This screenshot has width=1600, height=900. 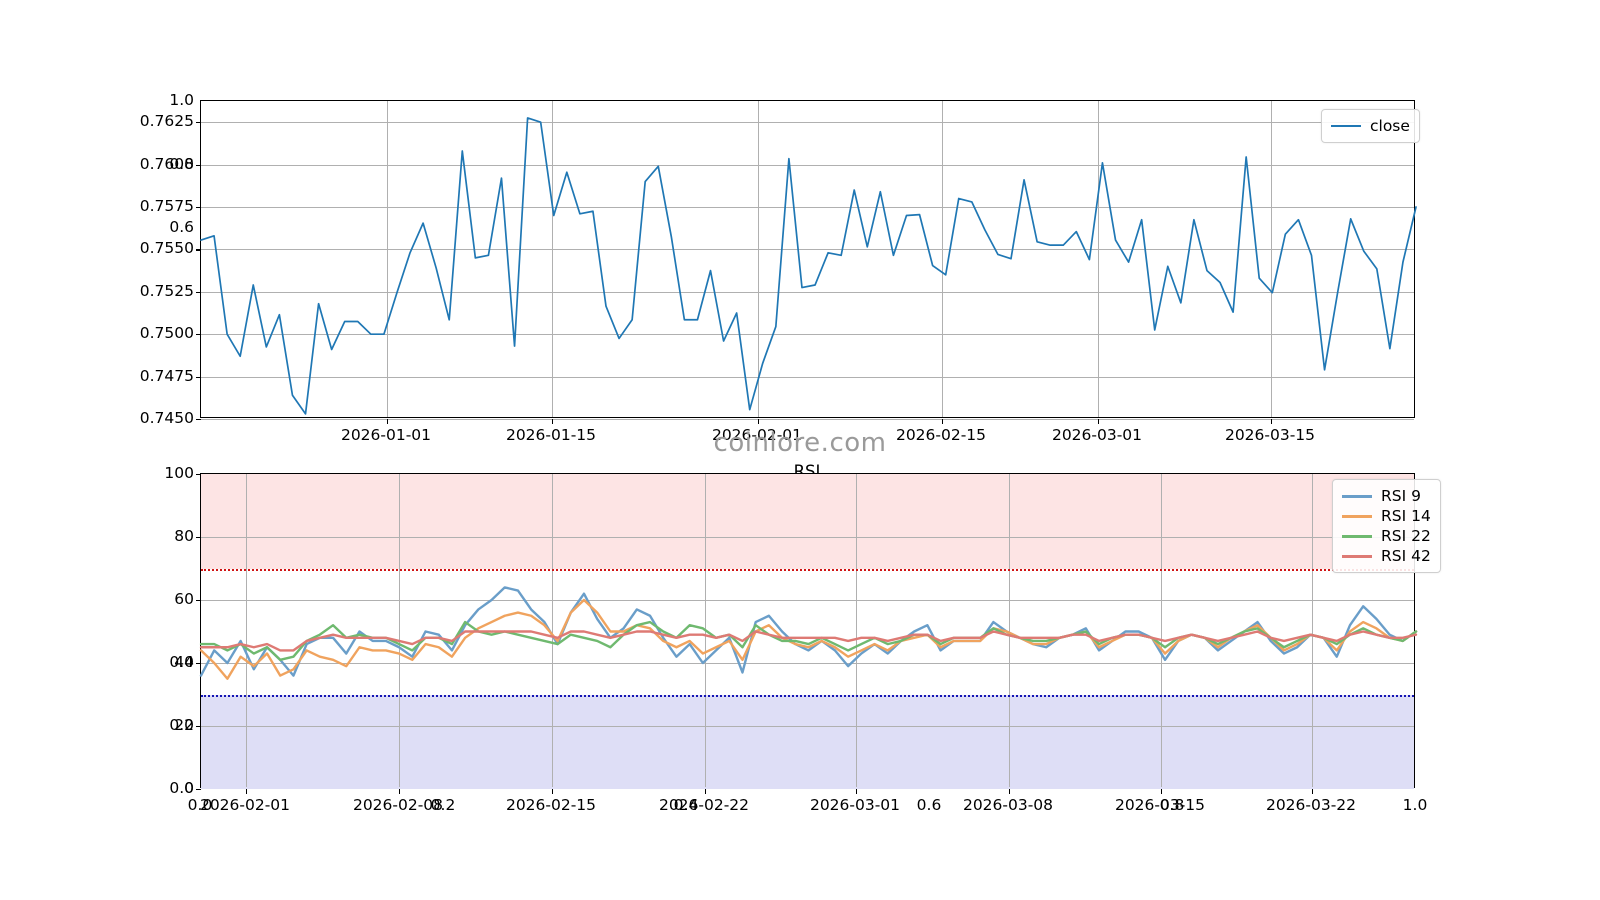 What do you see at coordinates (1311, 805) in the screenshot?
I see `rsi-x-tick-label: 2026-03-22` at bounding box center [1311, 805].